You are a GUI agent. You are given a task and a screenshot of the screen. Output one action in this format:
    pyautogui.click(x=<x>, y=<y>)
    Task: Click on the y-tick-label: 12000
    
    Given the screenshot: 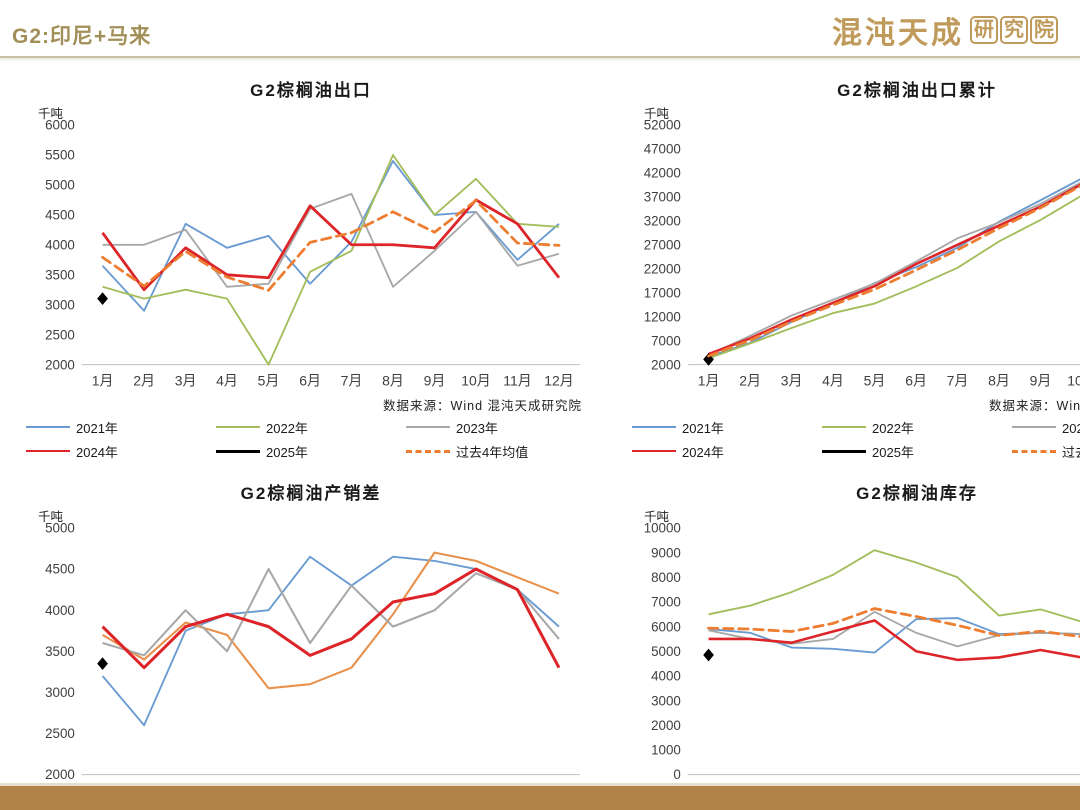 What is the action you would take?
    pyautogui.click(x=662, y=316)
    